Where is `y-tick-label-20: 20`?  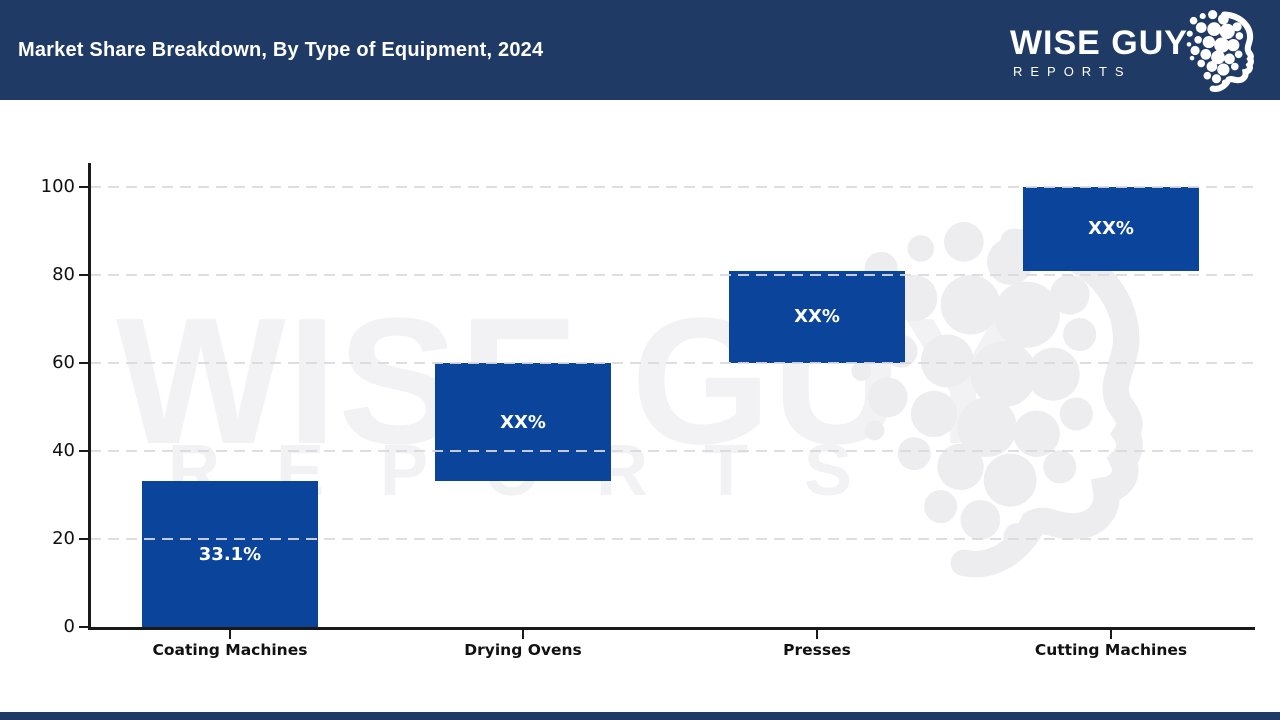
y-tick-label-20: 20 is located at coordinates (63, 538).